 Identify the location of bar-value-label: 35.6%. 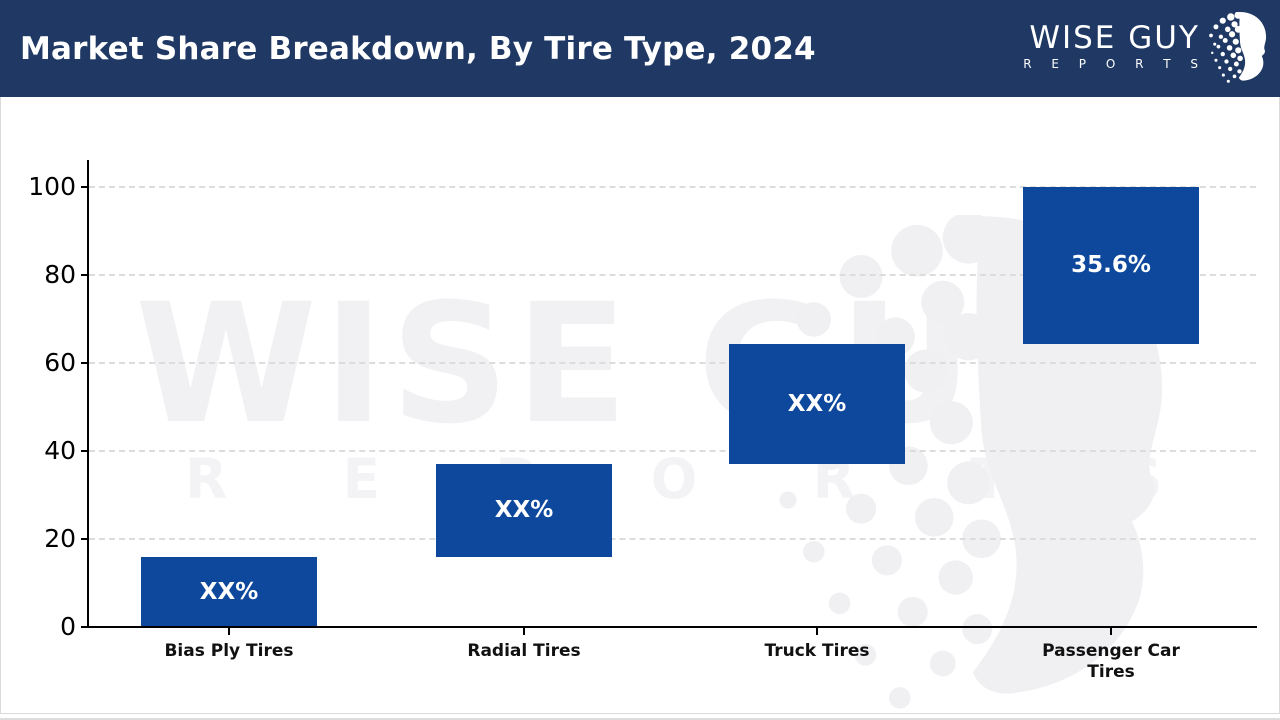
(1111, 265).